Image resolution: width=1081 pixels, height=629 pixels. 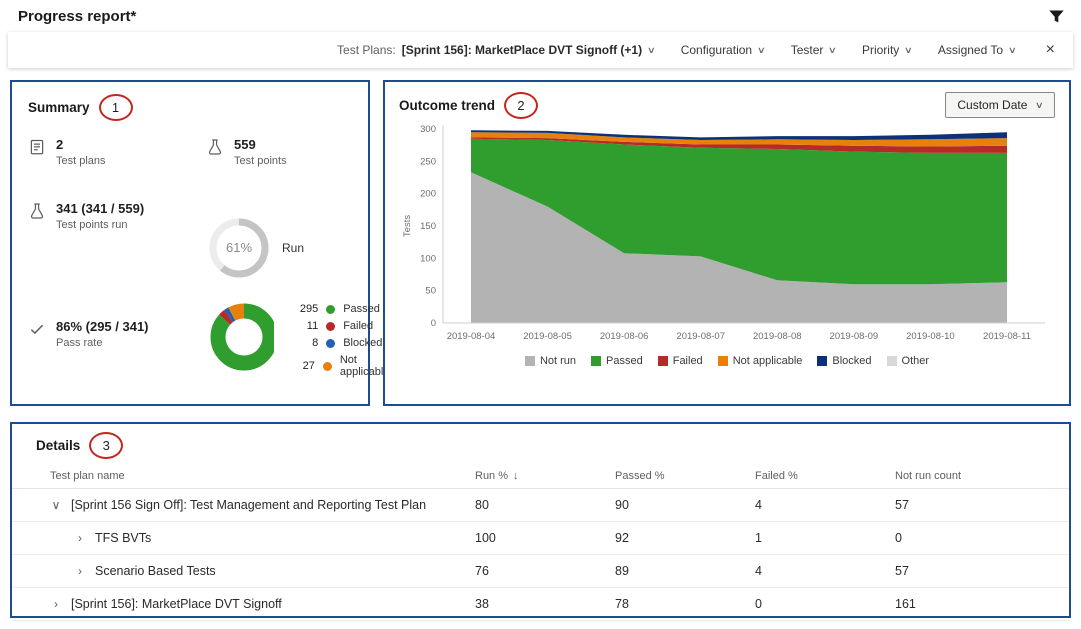 I want to click on stat-test-points: 559 Test points, so click(x=303, y=161).